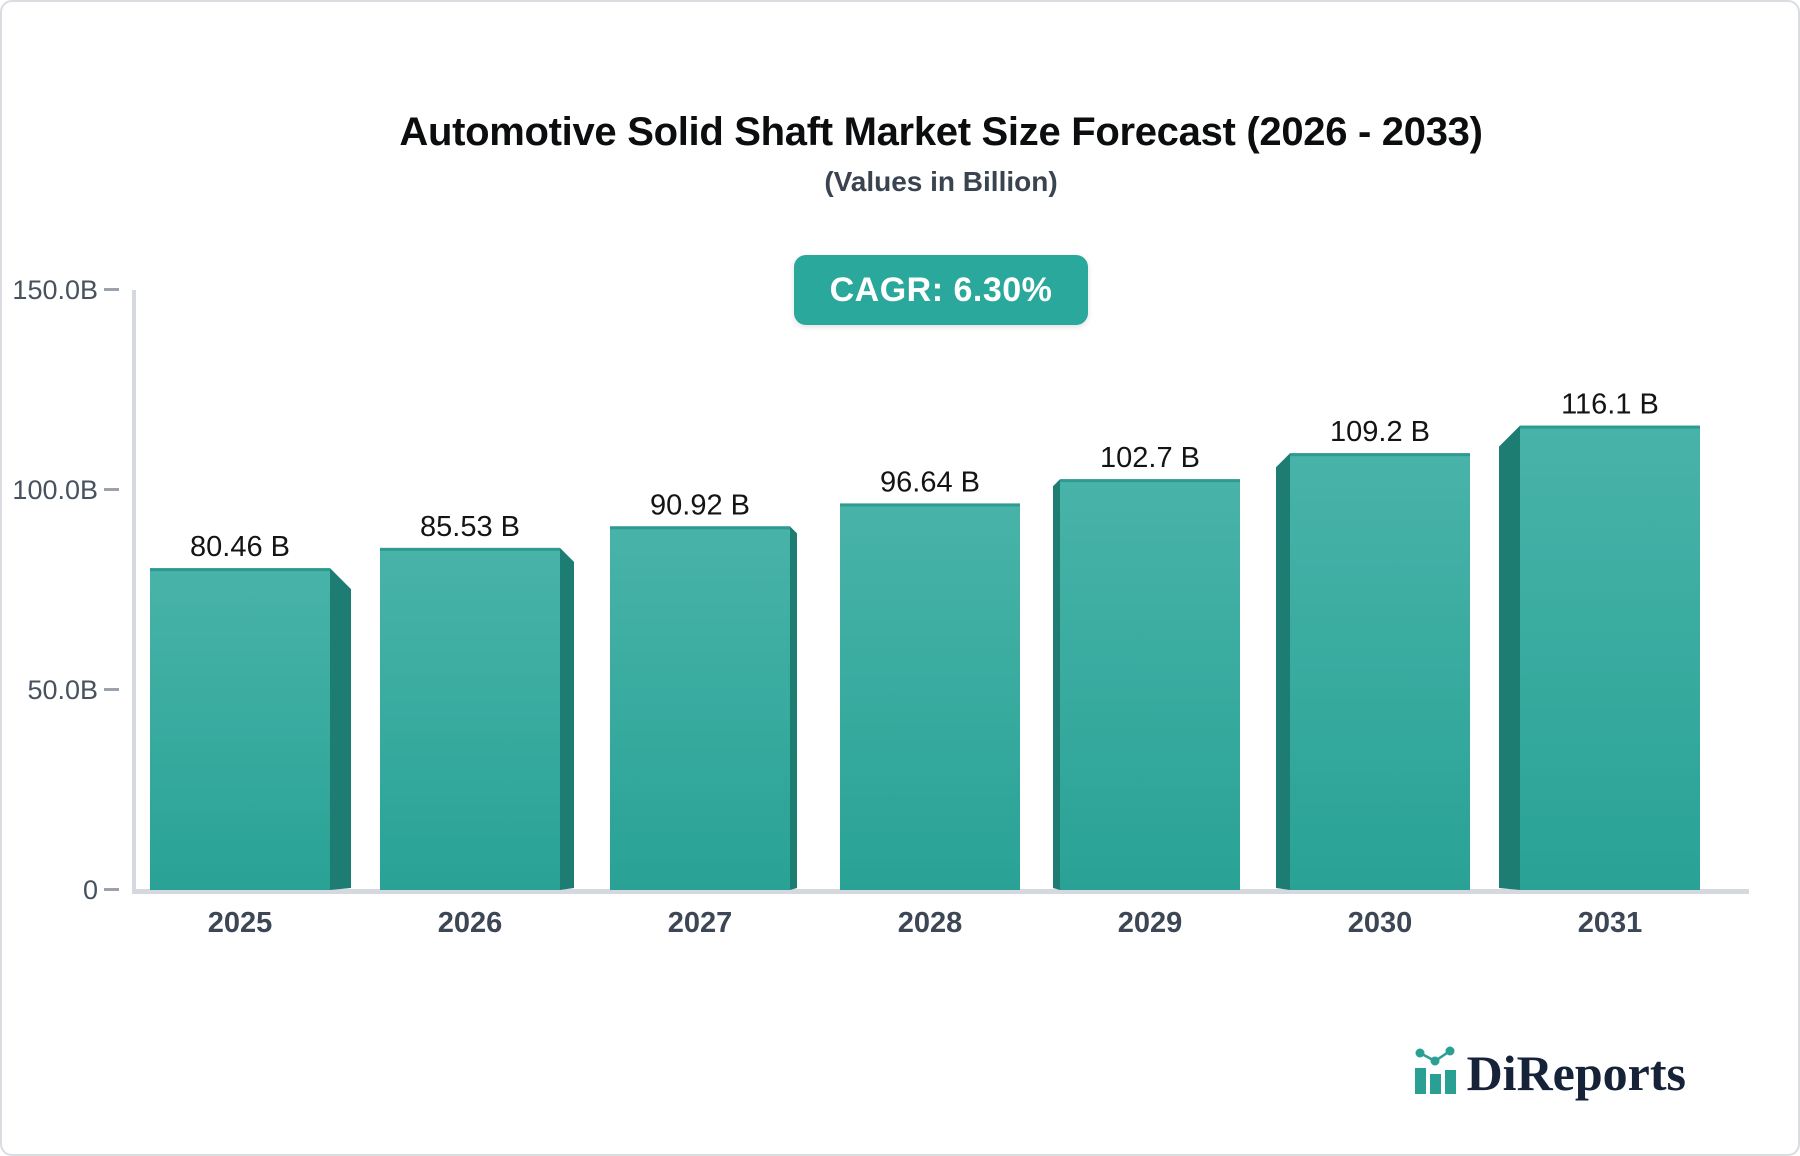  I want to click on y-tick-label: 0, so click(90, 890).